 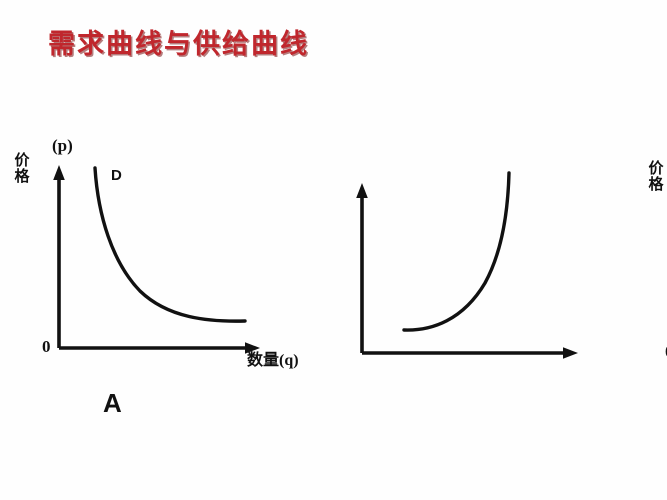 What do you see at coordinates (112, 403) in the screenshot?
I see `figure-caption-a: A` at bounding box center [112, 403].